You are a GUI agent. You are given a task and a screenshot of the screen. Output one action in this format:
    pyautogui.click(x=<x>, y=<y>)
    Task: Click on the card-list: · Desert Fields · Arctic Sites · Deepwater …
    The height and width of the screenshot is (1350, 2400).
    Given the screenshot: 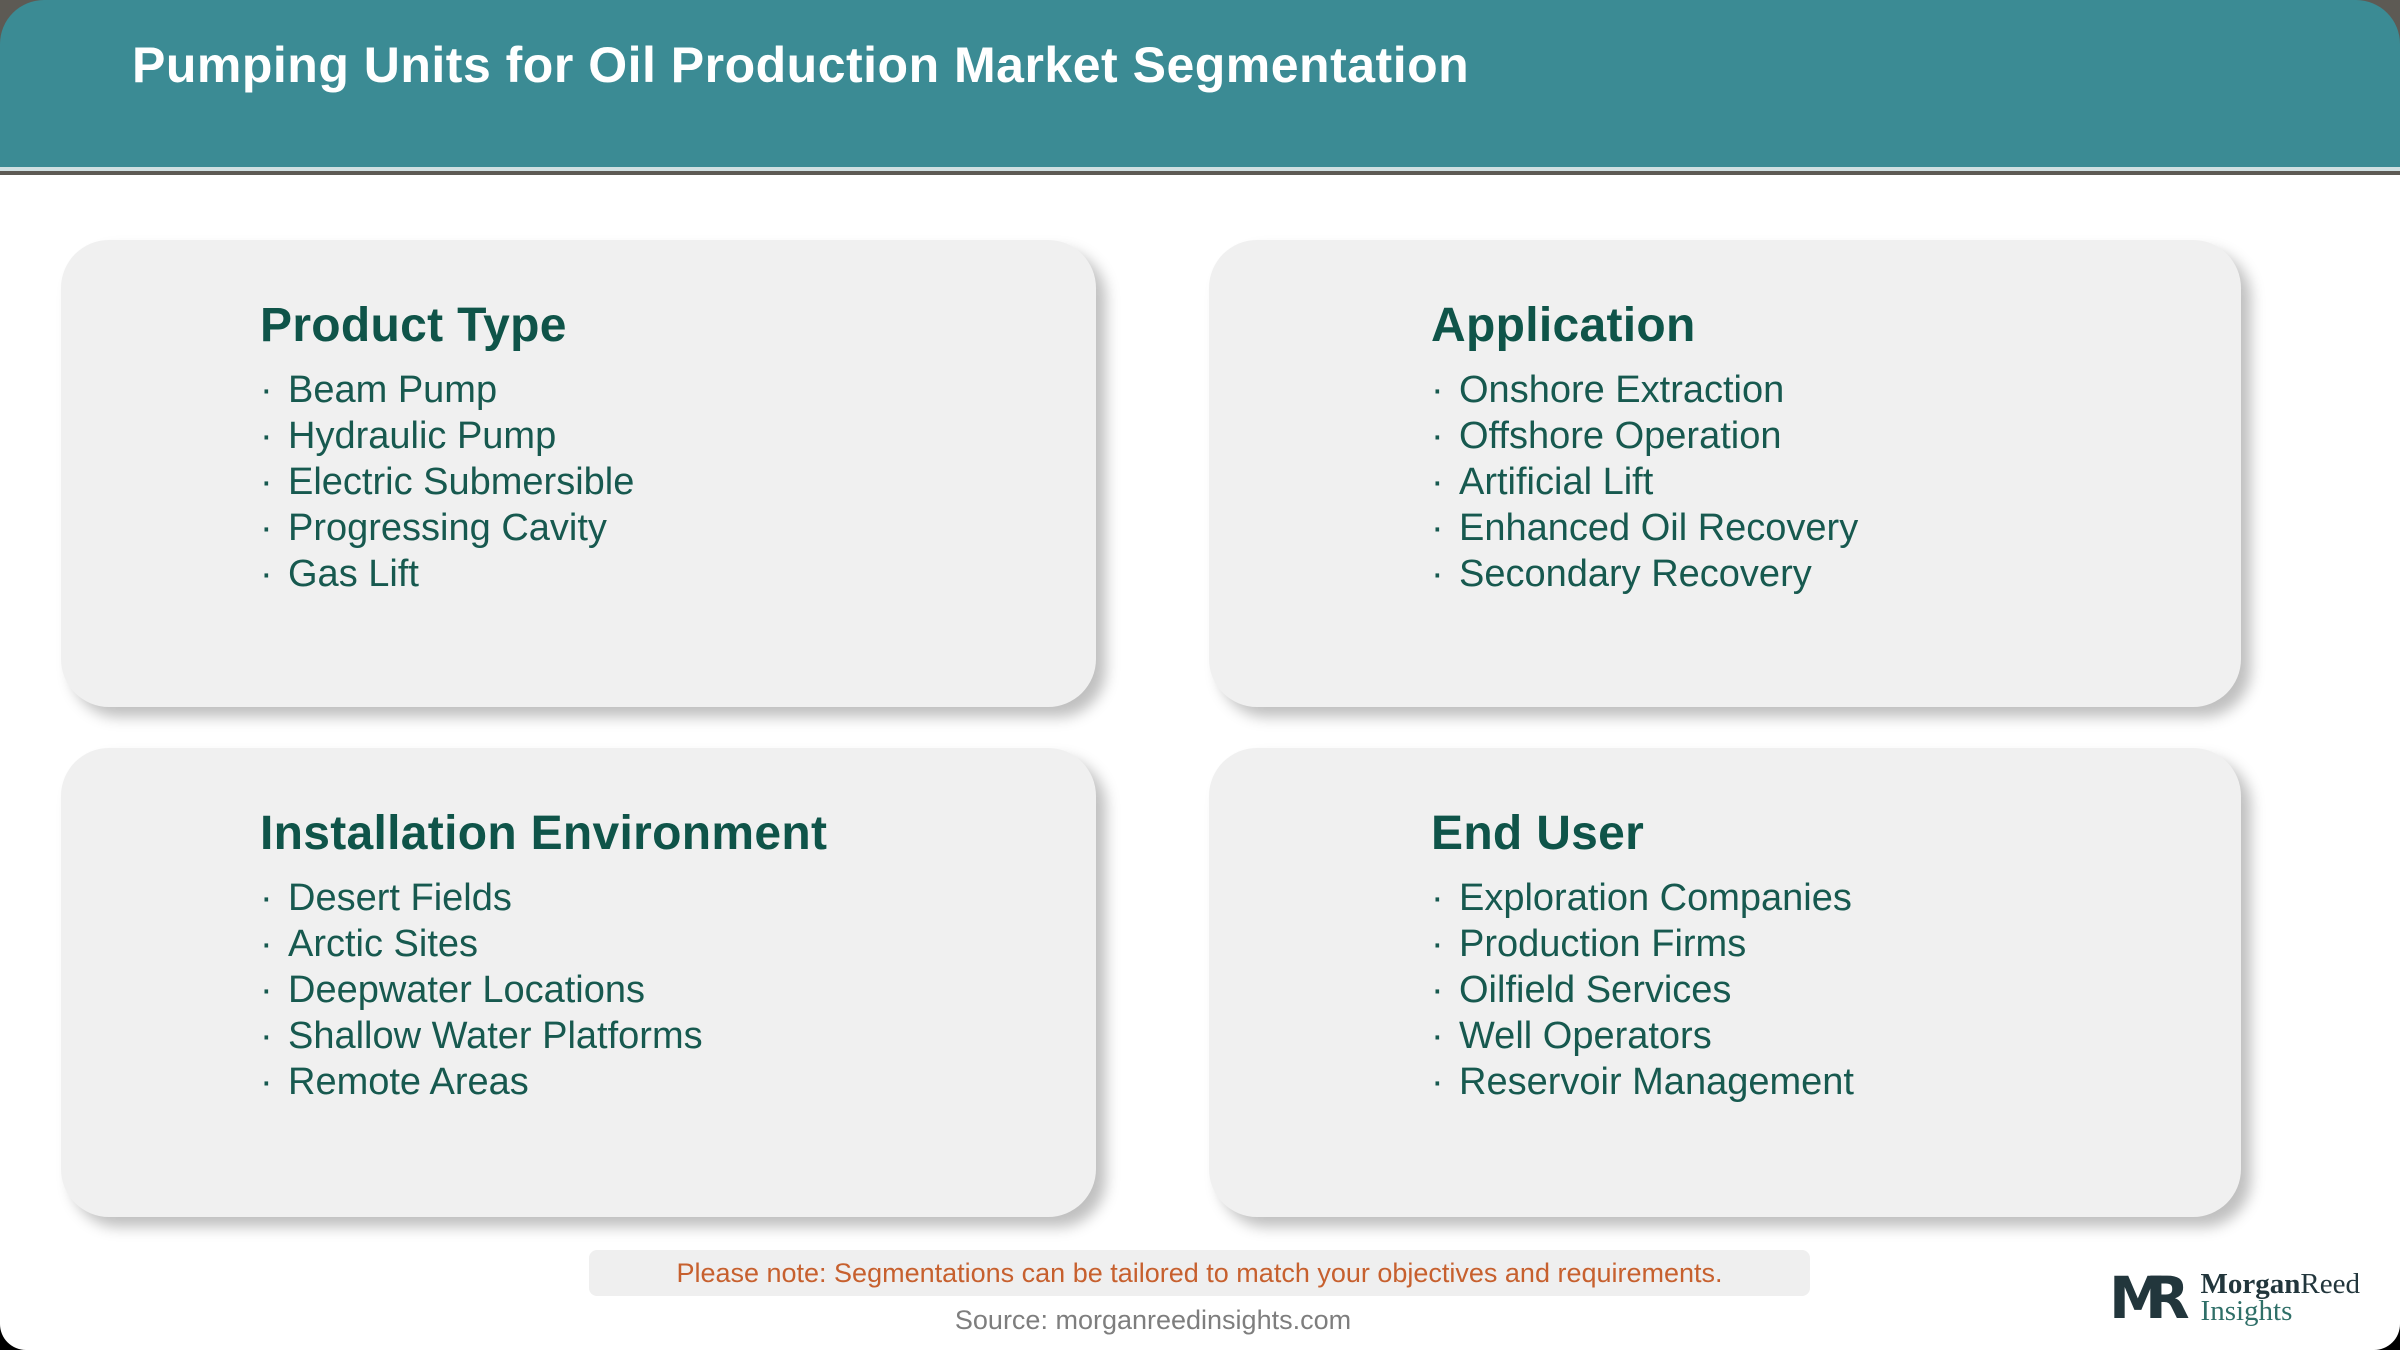 What is the action you would take?
    pyautogui.click(x=648, y=990)
    